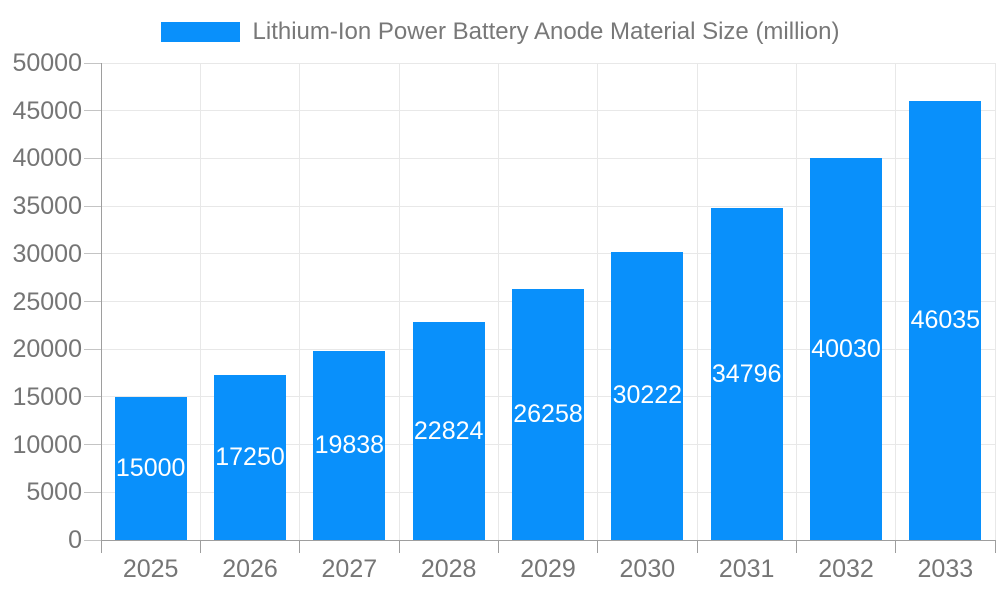 This screenshot has width=1000, height=600. I want to click on bar: 22824, so click(448, 431).